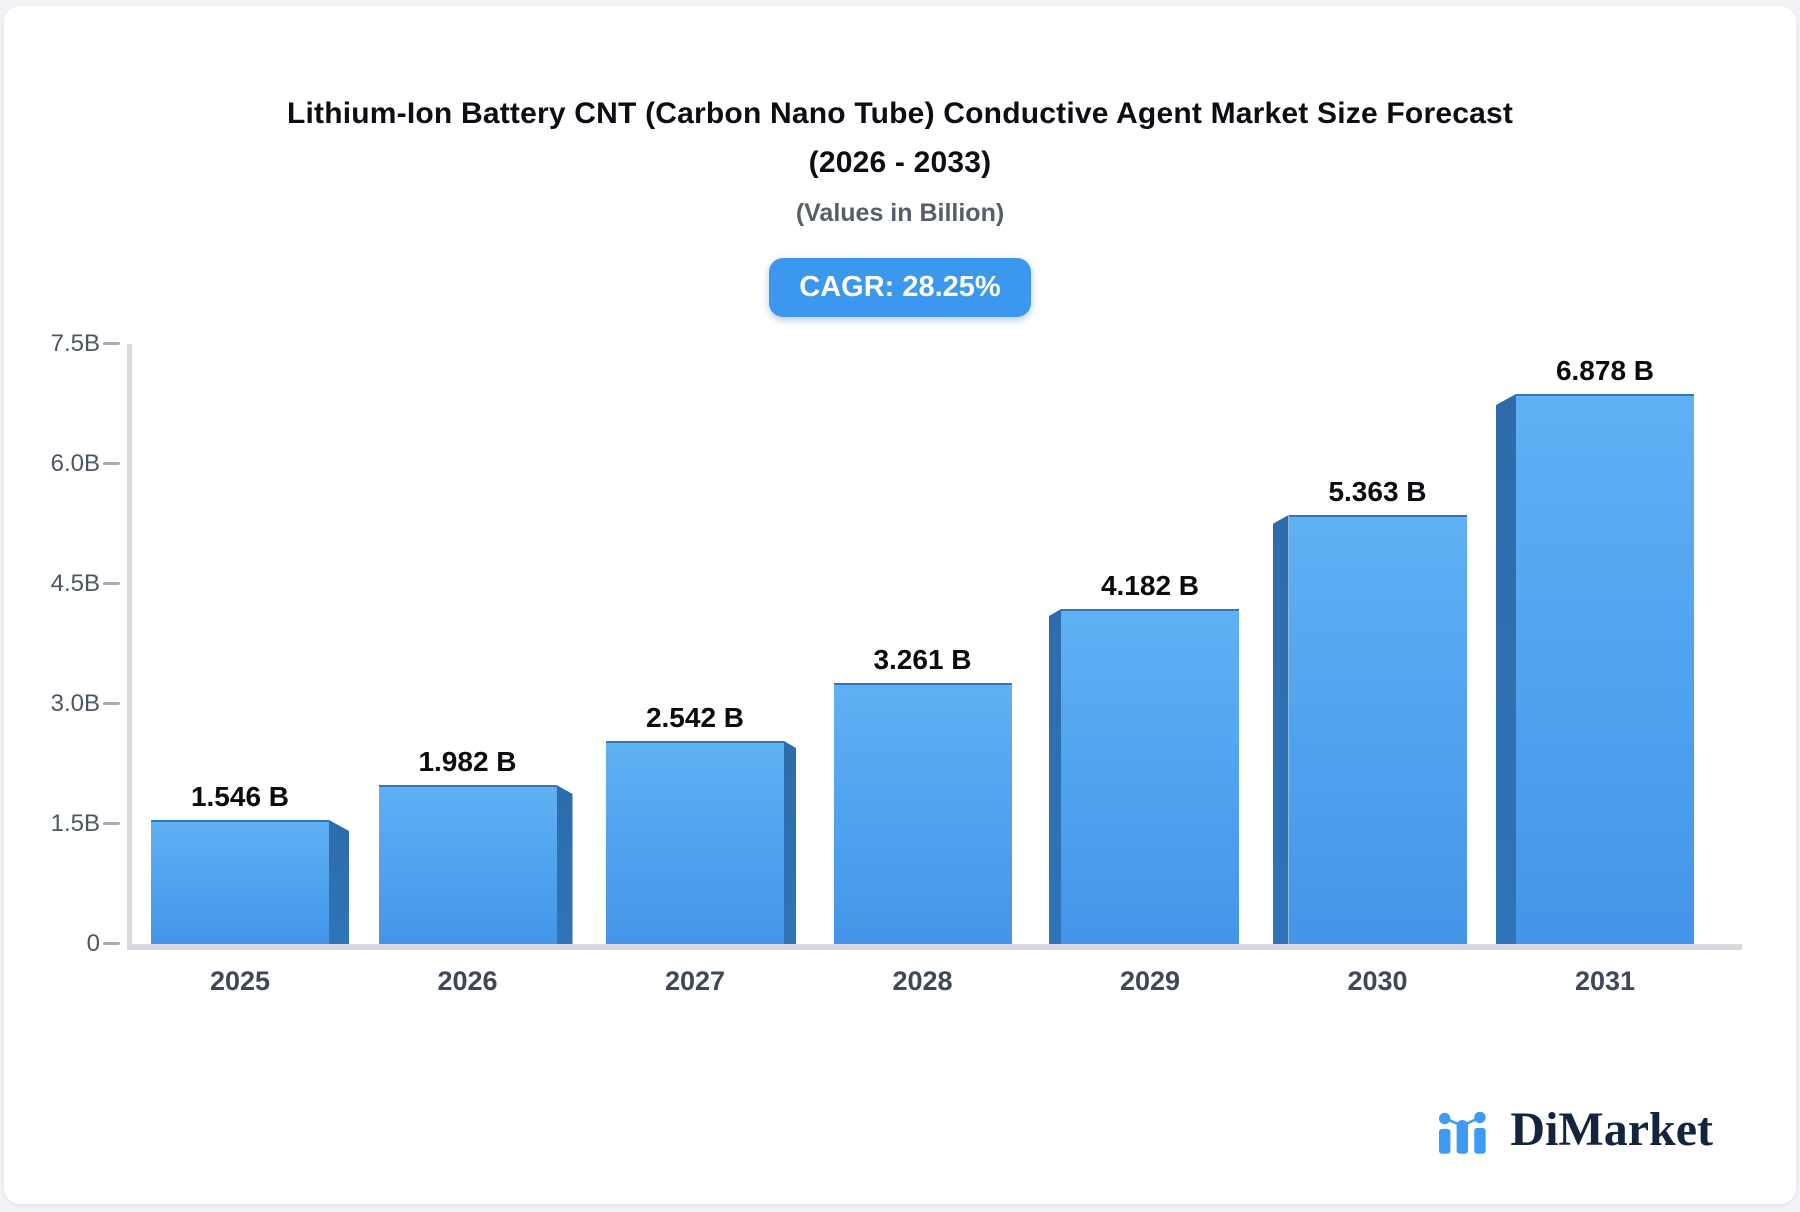 The width and height of the screenshot is (1800, 1212). I want to click on mini-bar-chart-icon, so click(1463, 1133).